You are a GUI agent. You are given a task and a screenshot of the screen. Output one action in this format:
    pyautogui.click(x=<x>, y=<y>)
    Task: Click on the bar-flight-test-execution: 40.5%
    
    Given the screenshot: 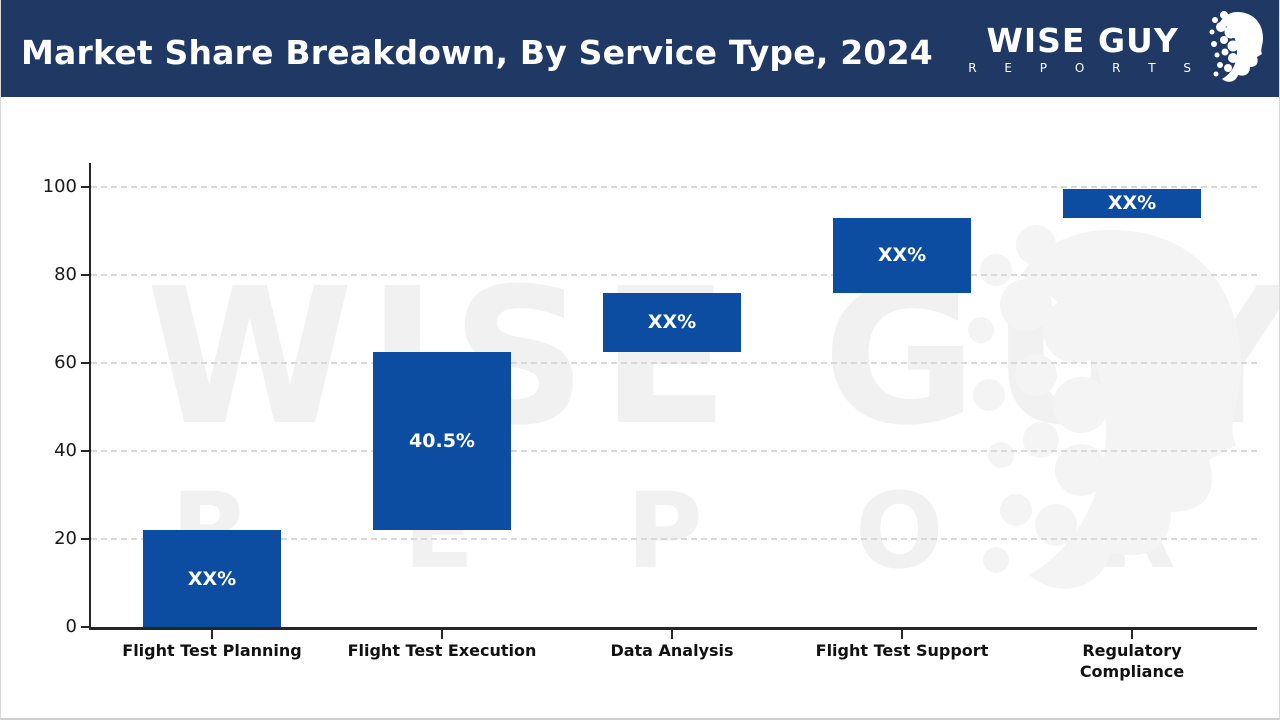 What is the action you would take?
    pyautogui.click(x=442, y=441)
    